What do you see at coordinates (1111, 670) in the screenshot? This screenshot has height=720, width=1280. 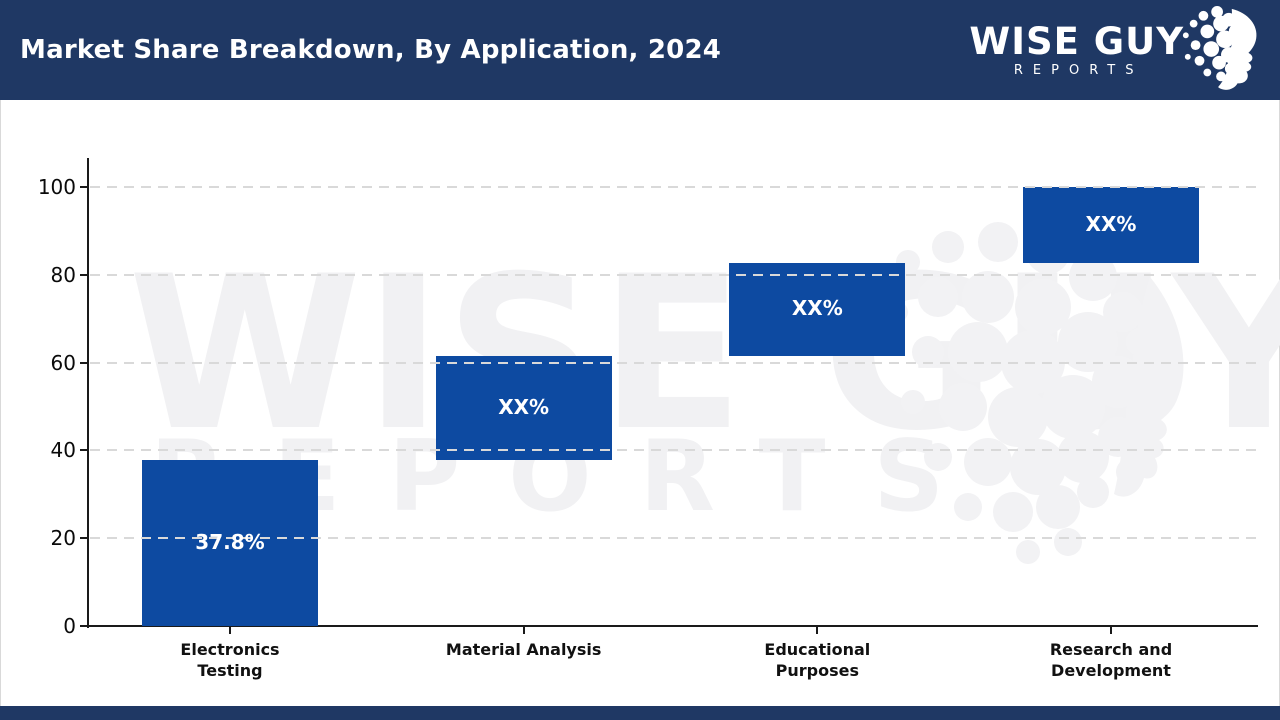 I see `x-axis-label-line: Development` at bounding box center [1111, 670].